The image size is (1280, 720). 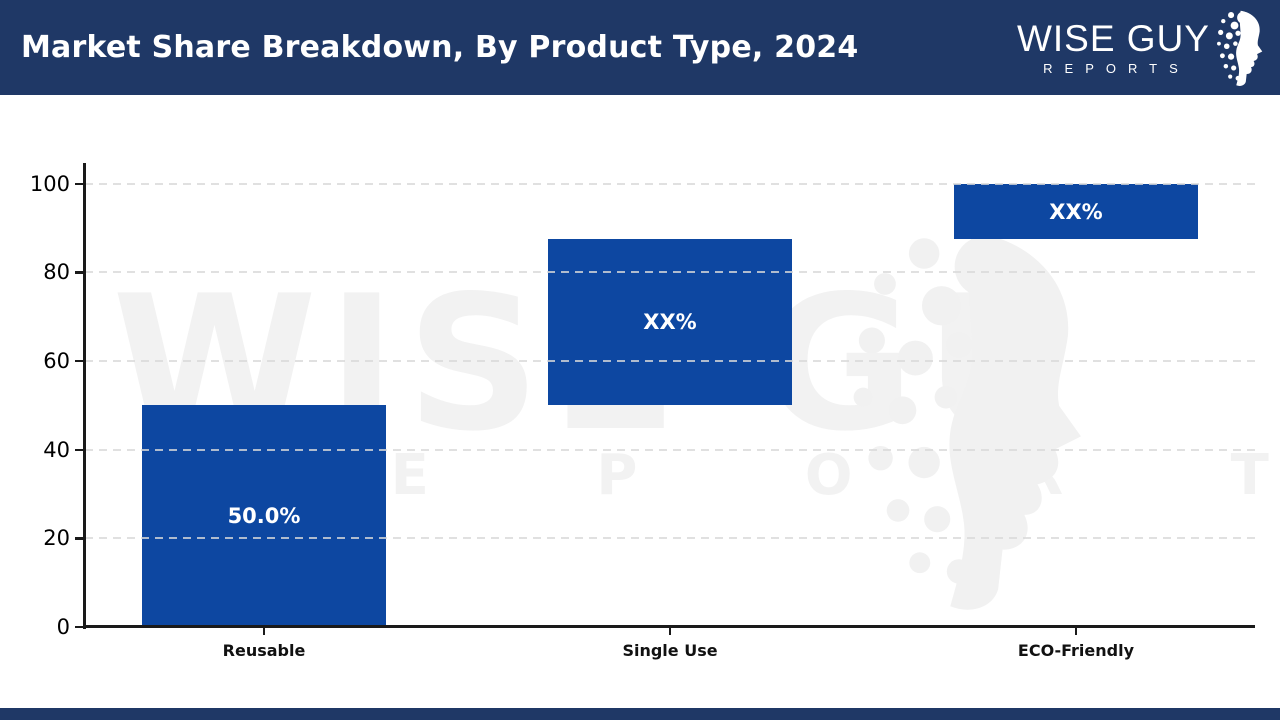 I want to click on logo-subtitle: REPORTS, so click(x=1116, y=68).